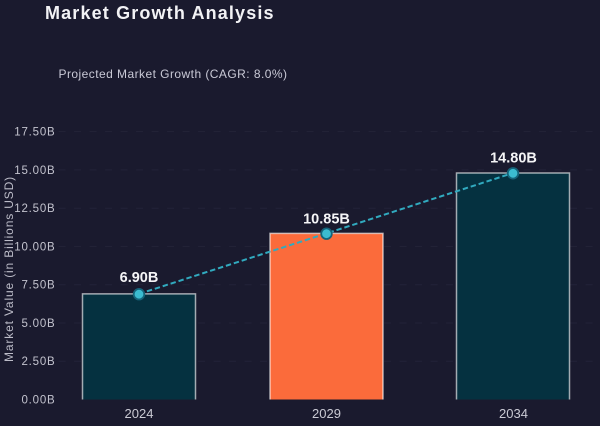 The height and width of the screenshot is (426, 600). What do you see at coordinates (173, 74) in the screenshot?
I see `svg-text:Projected Market Growth (CAGR:: Projected Market Growth (CAGR: 8.0%)` at bounding box center [173, 74].